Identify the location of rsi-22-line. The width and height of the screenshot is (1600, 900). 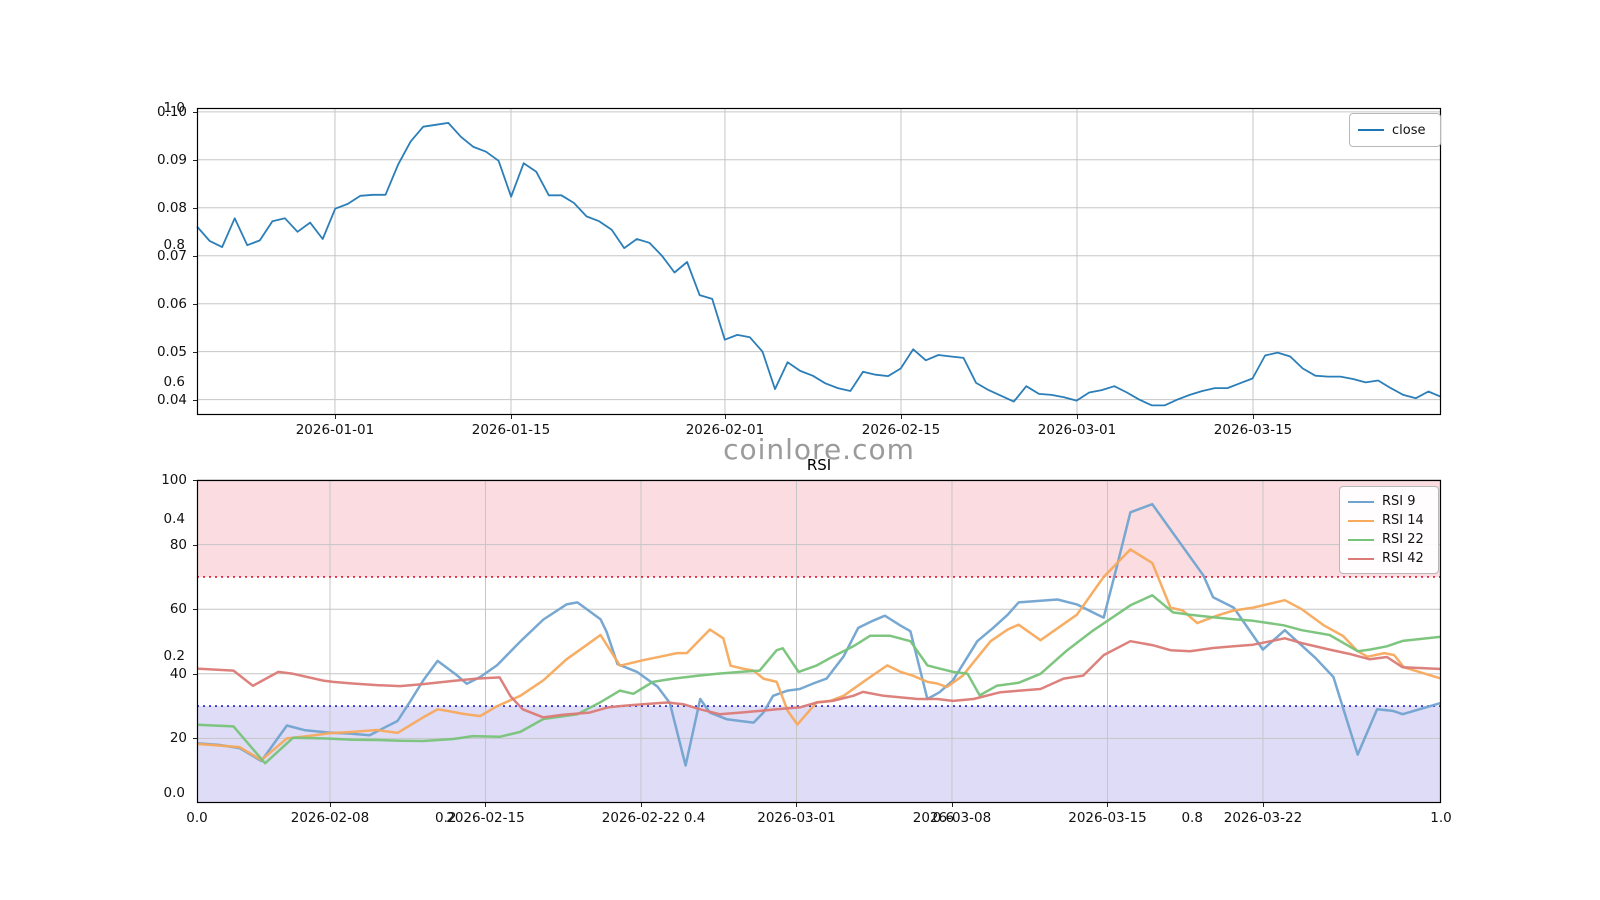
(819, 679).